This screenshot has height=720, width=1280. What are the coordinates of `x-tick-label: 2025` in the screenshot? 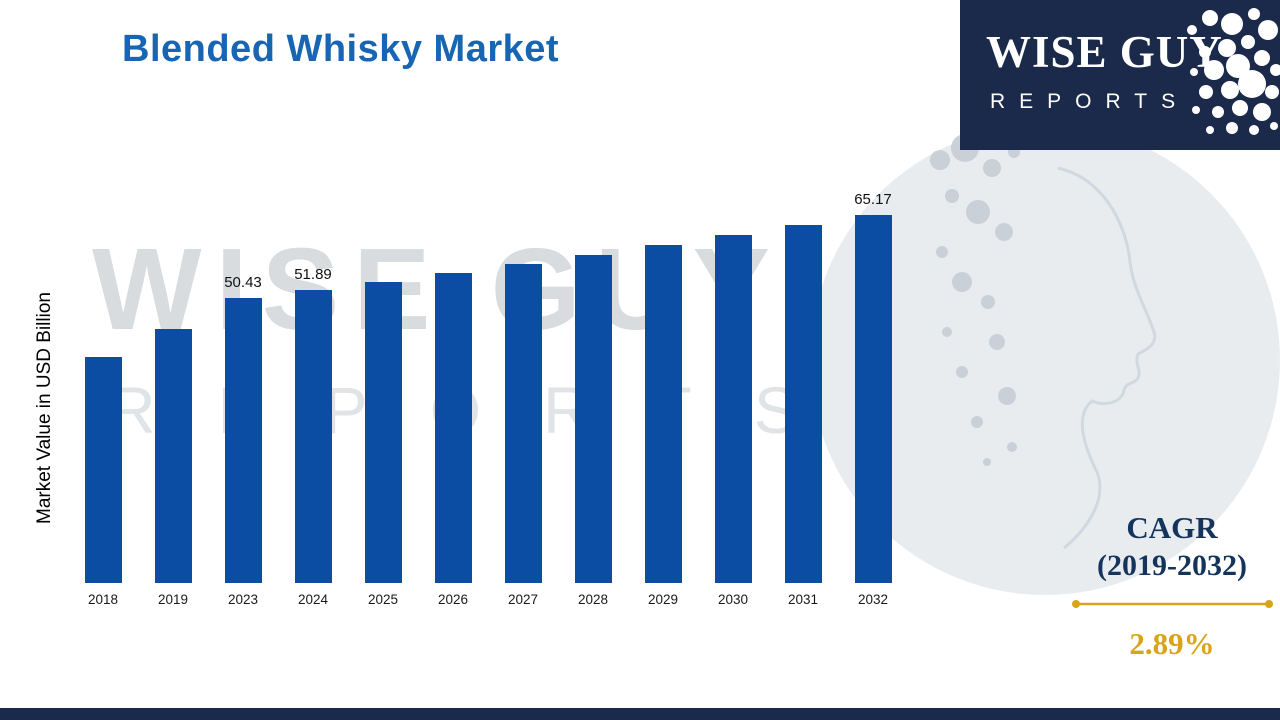 It's located at (383, 599).